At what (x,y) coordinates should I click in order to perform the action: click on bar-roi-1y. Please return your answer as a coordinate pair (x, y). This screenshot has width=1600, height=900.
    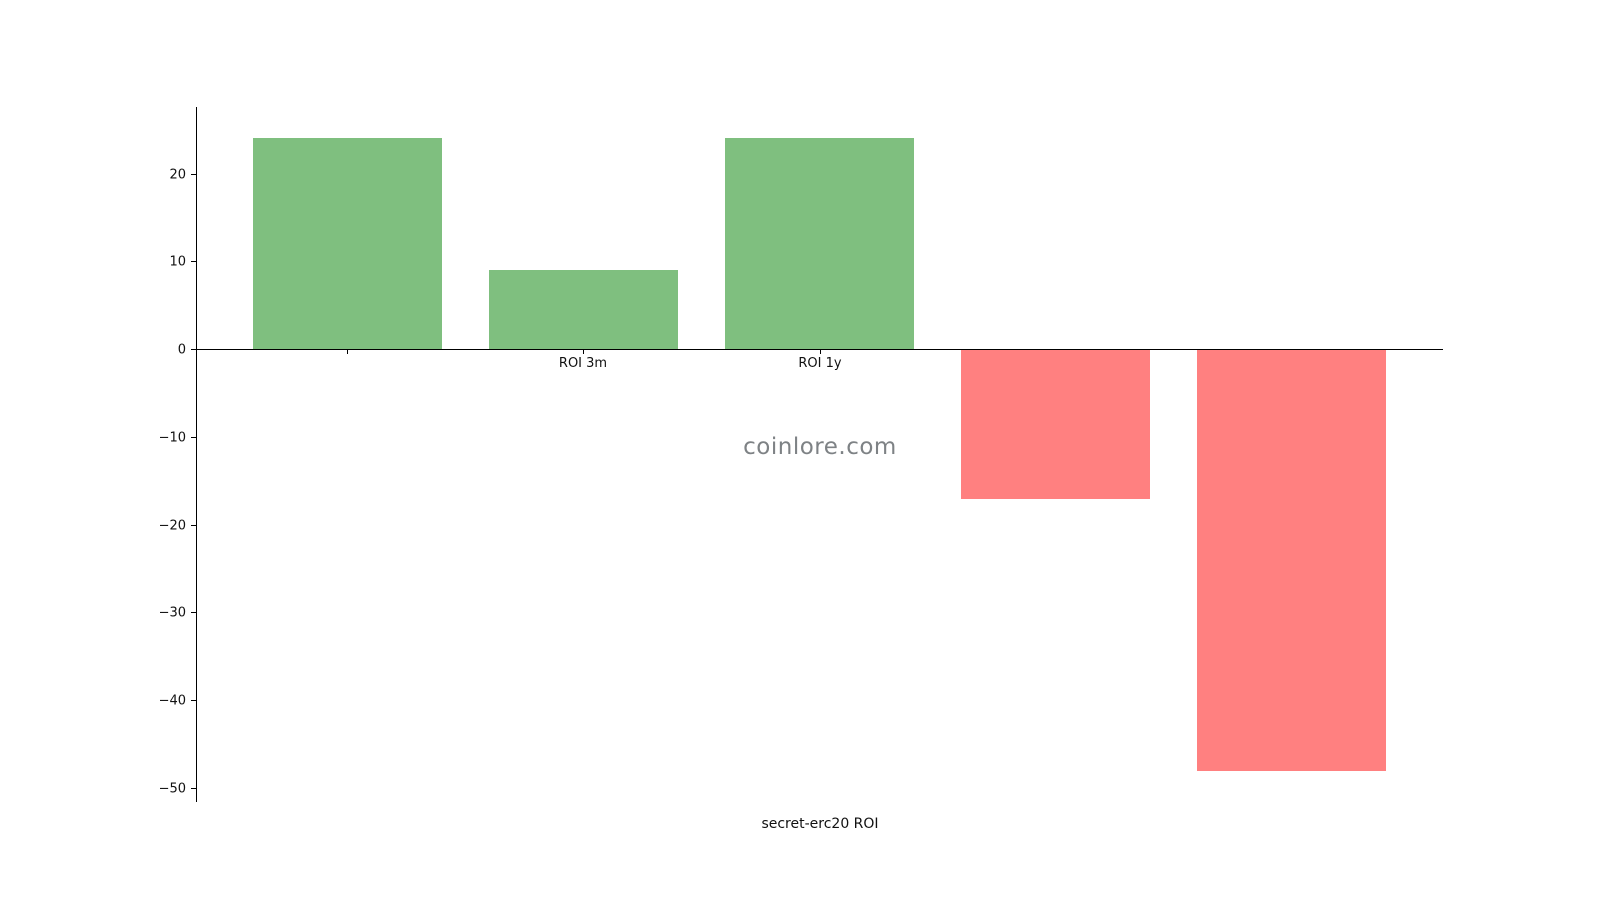
    Looking at the image, I should click on (819, 243).